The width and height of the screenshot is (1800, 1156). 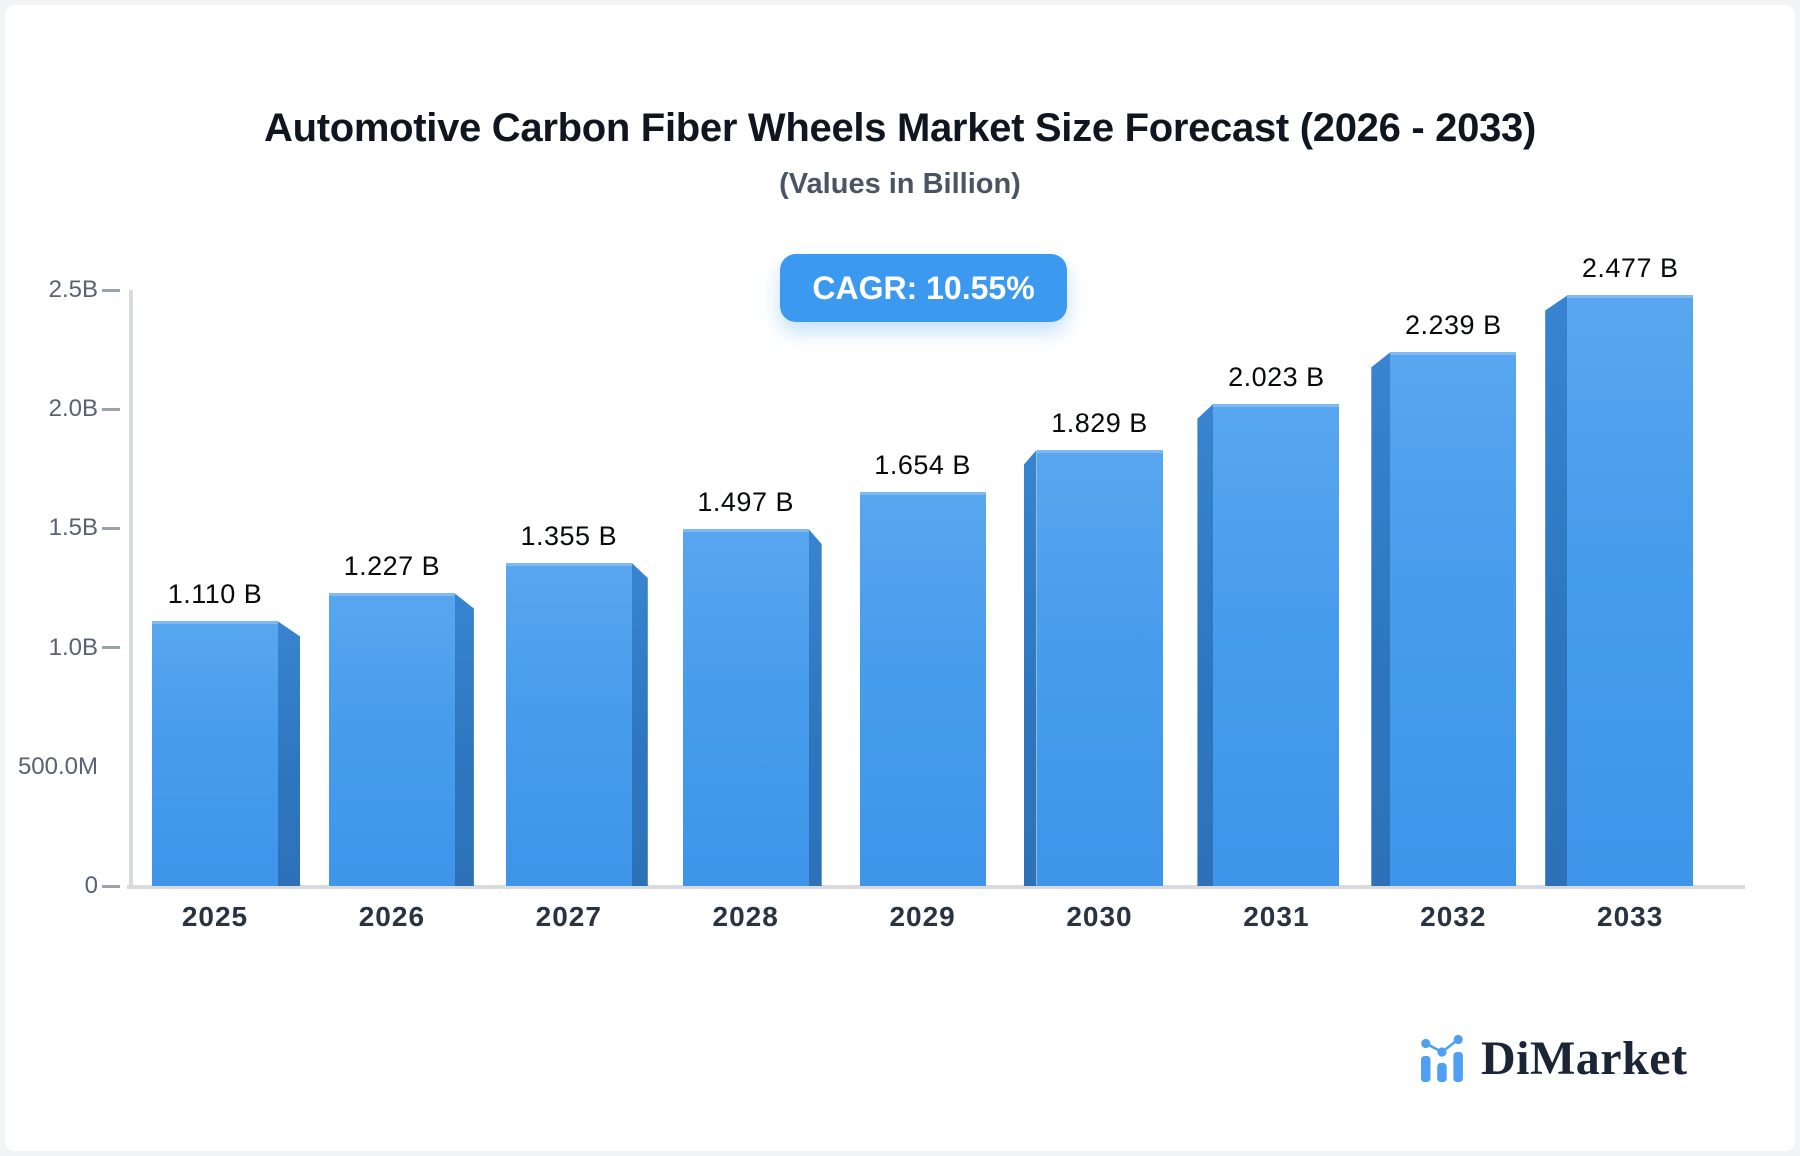 What do you see at coordinates (1630, 916) in the screenshot?
I see `x-axis-label: 2033` at bounding box center [1630, 916].